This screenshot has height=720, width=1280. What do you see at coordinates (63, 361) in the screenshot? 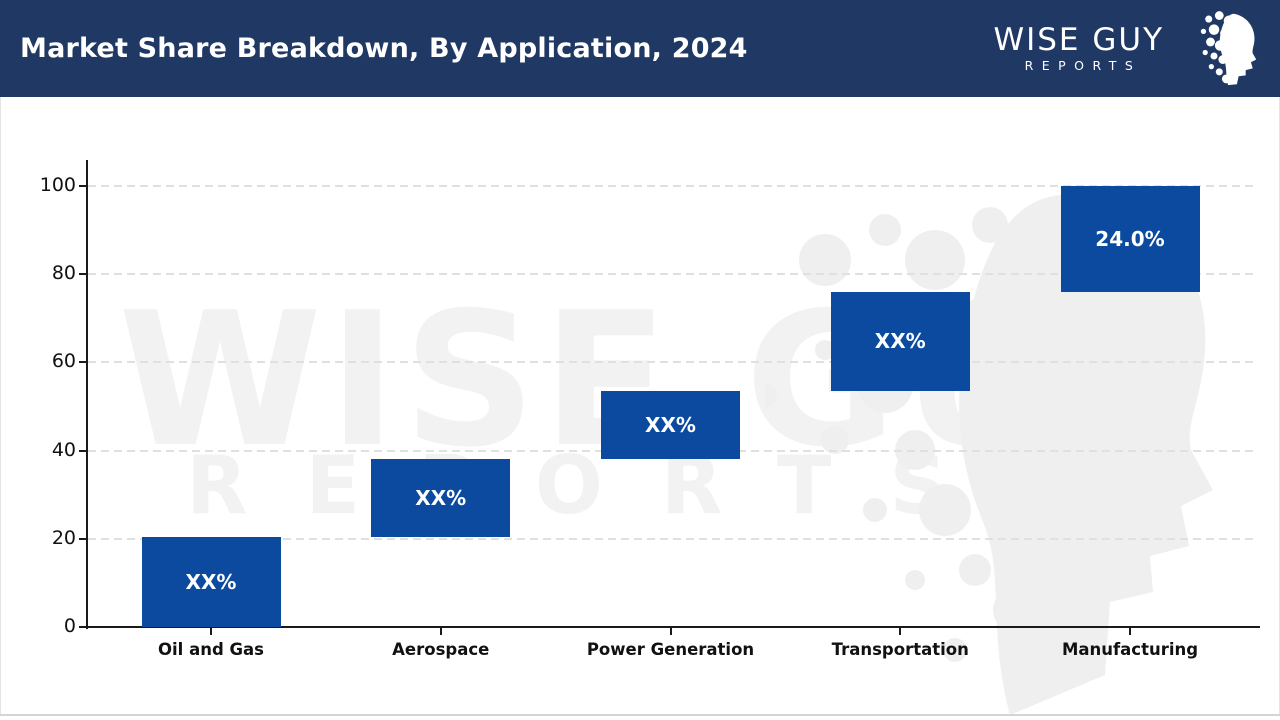
I see `y-tick-label-60: 60` at bounding box center [63, 361].